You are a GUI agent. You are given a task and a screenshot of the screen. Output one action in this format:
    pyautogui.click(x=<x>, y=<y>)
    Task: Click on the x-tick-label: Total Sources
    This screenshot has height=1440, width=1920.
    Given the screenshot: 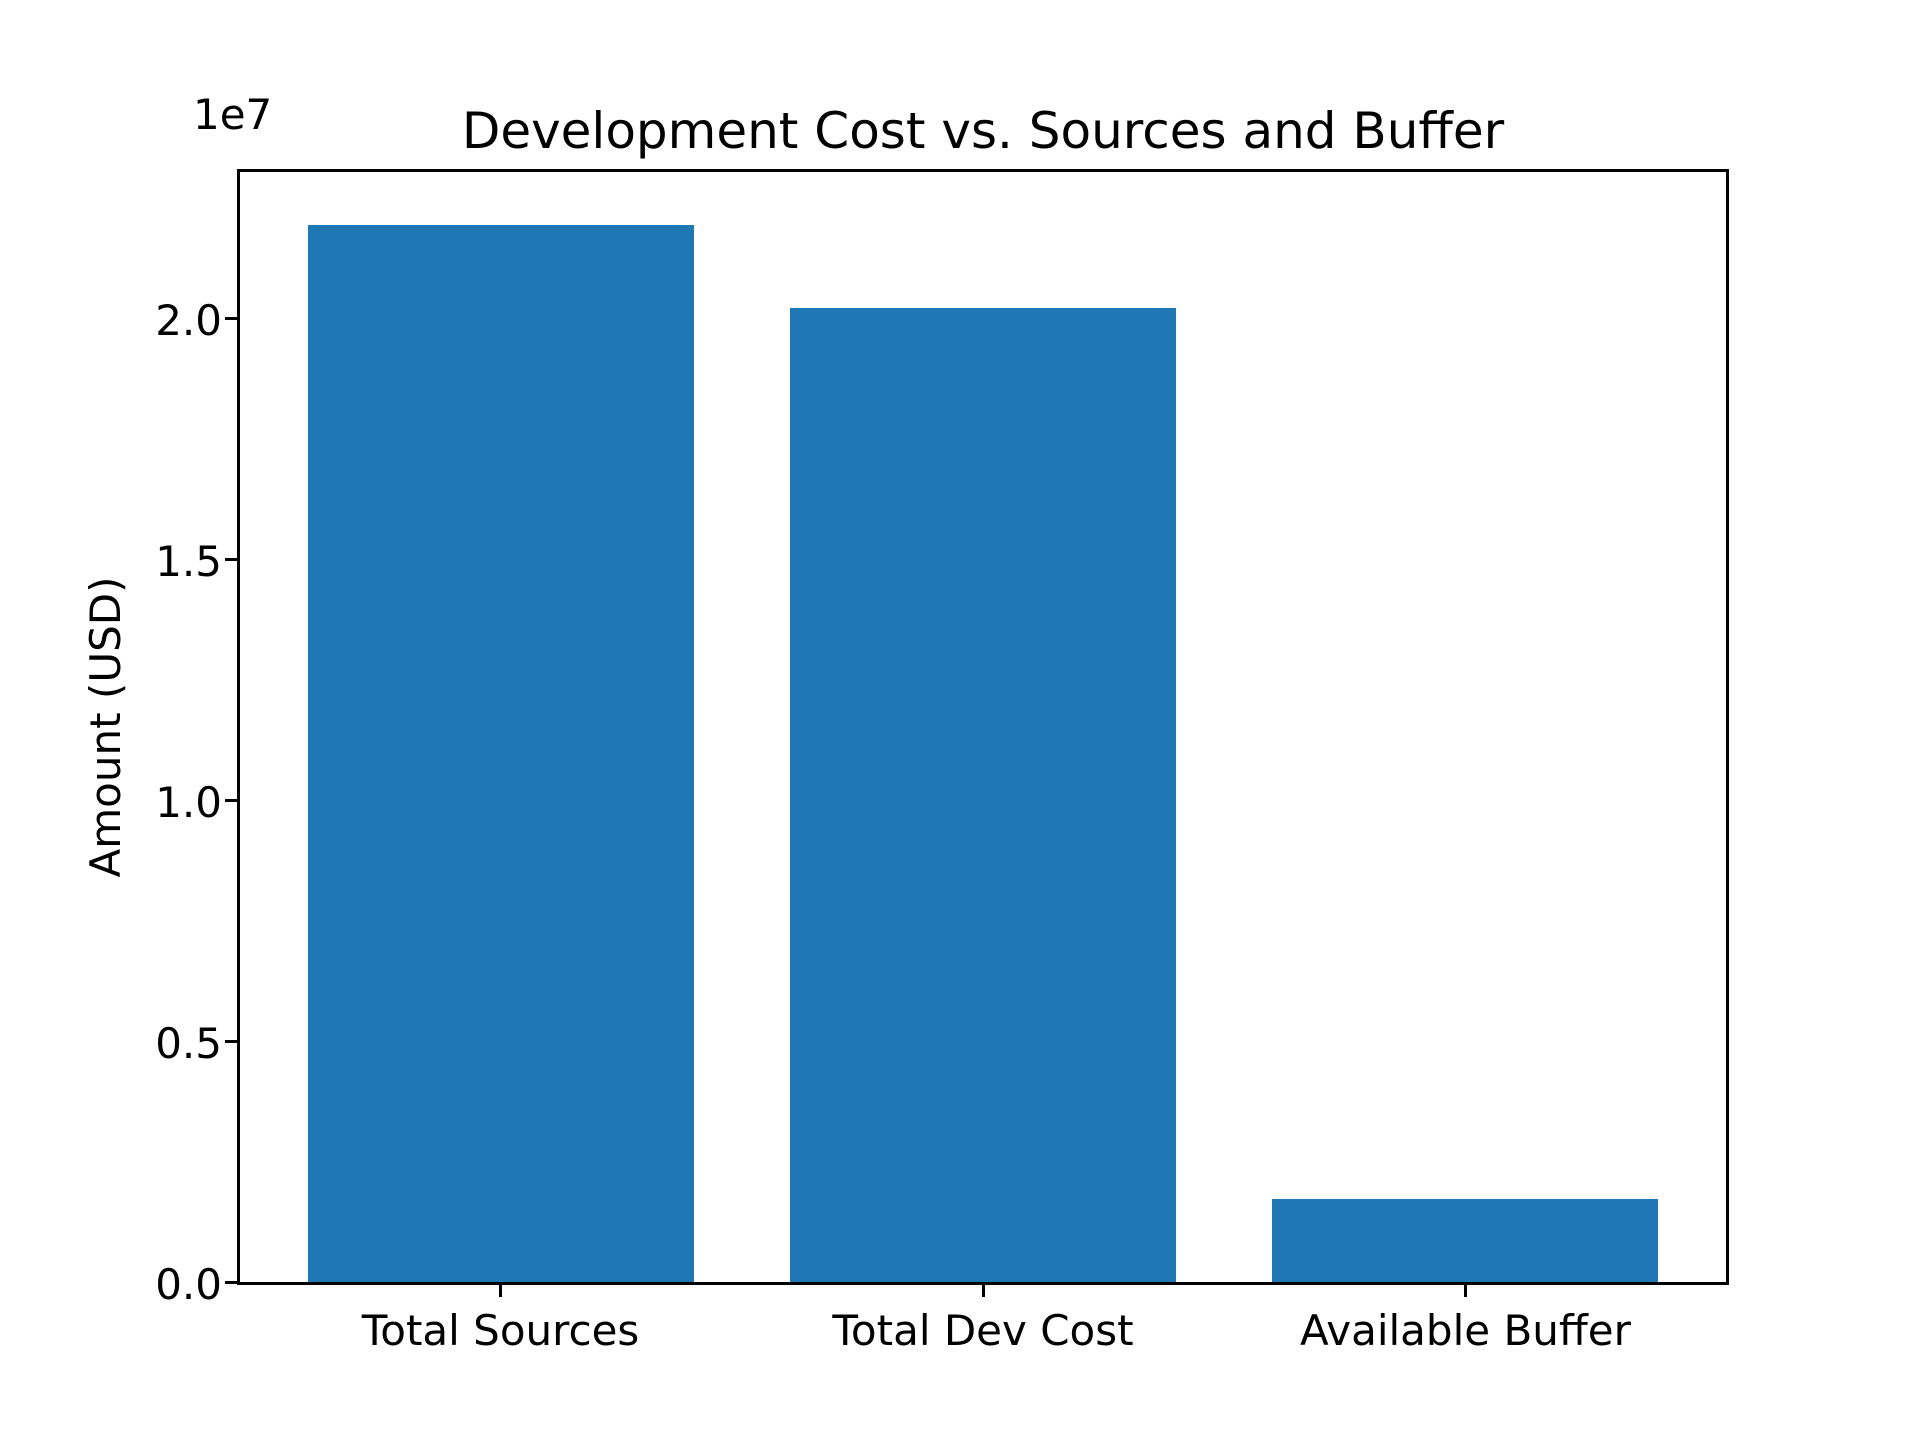 What is the action you would take?
    pyautogui.click(x=500, y=1330)
    